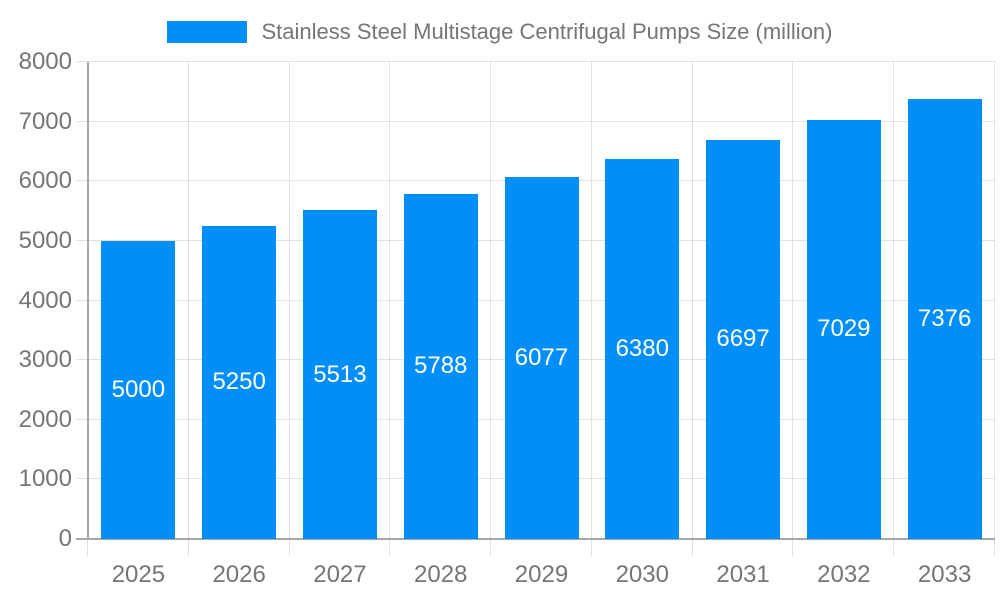 This screenshot has height=600, width=1000. What do you see at coordinates (844, 574) in the screenshot?
I see `x-tick-label: 2032` at bounding box center [844, 574].